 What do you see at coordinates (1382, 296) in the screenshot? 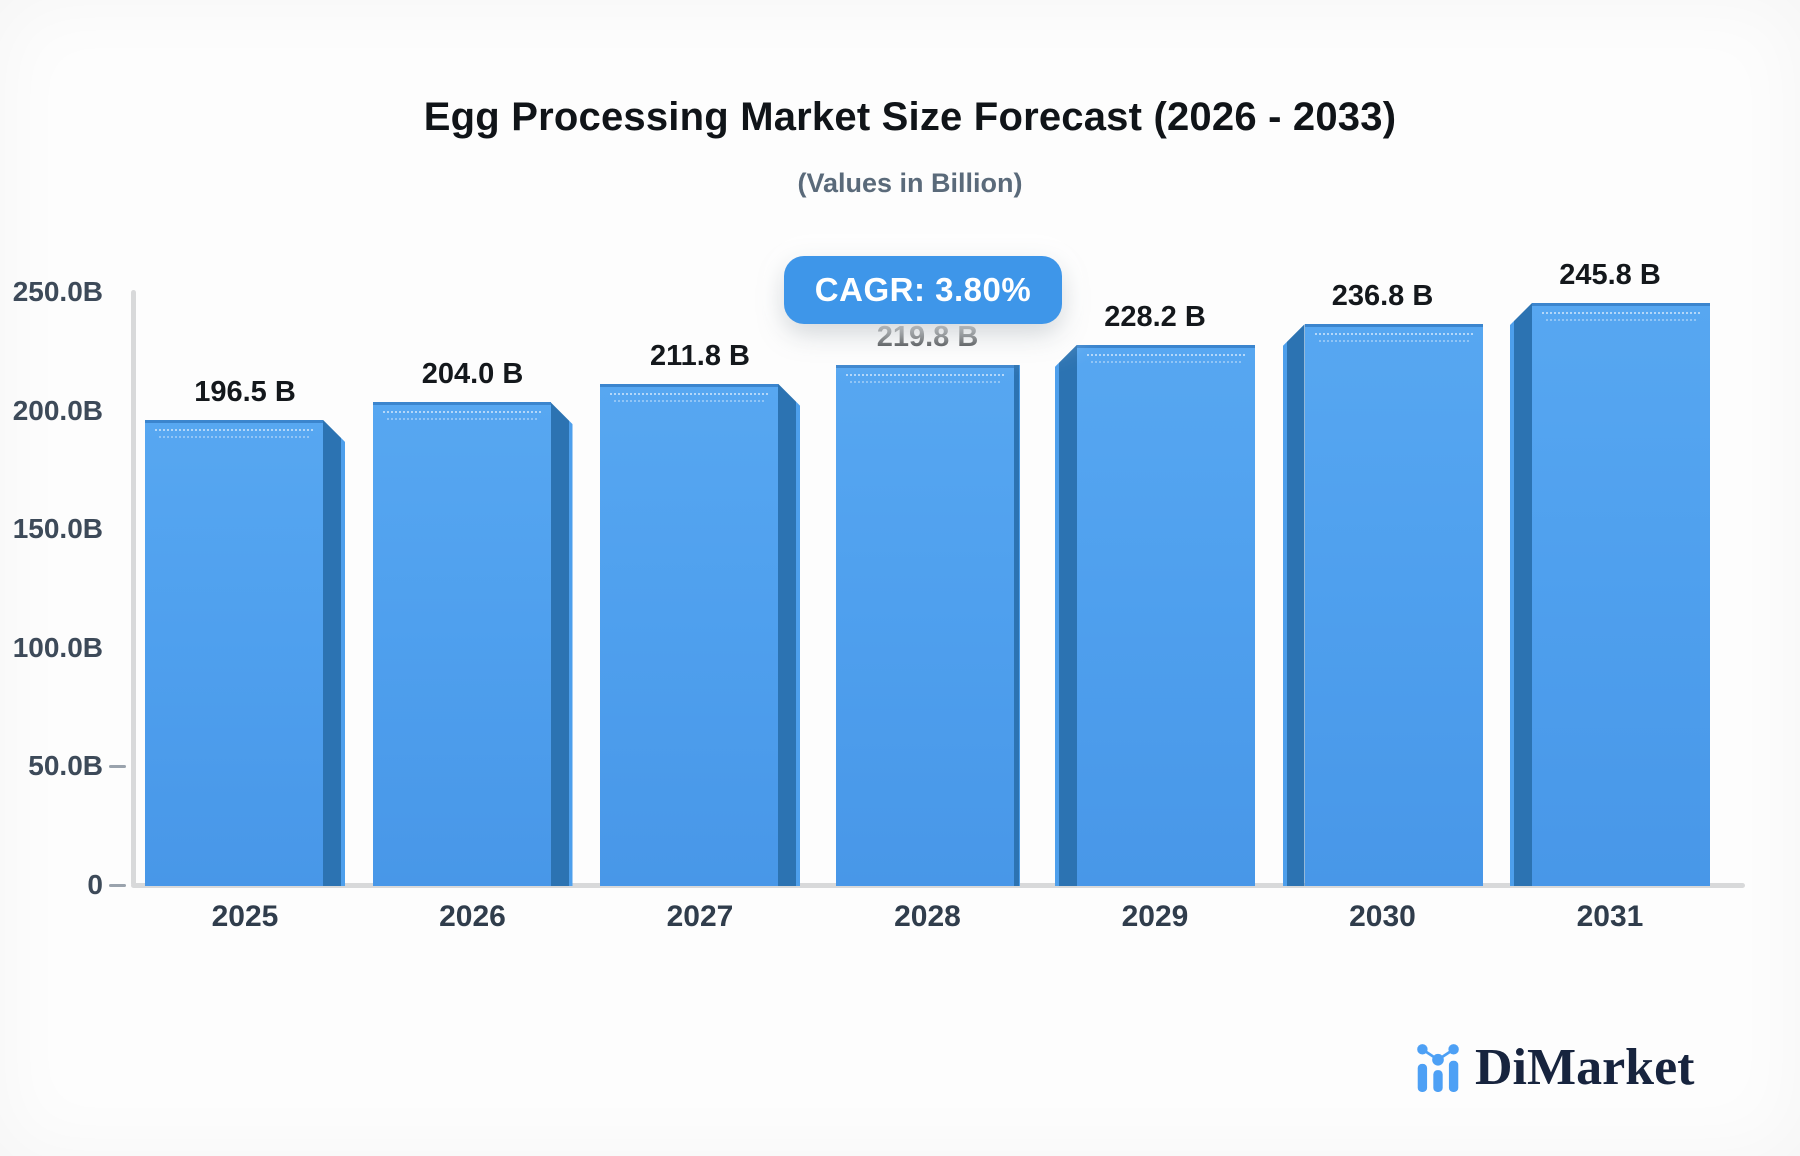
I see `bar-value-label-2030: 236.8 B` at bounding box center [1382, 296].